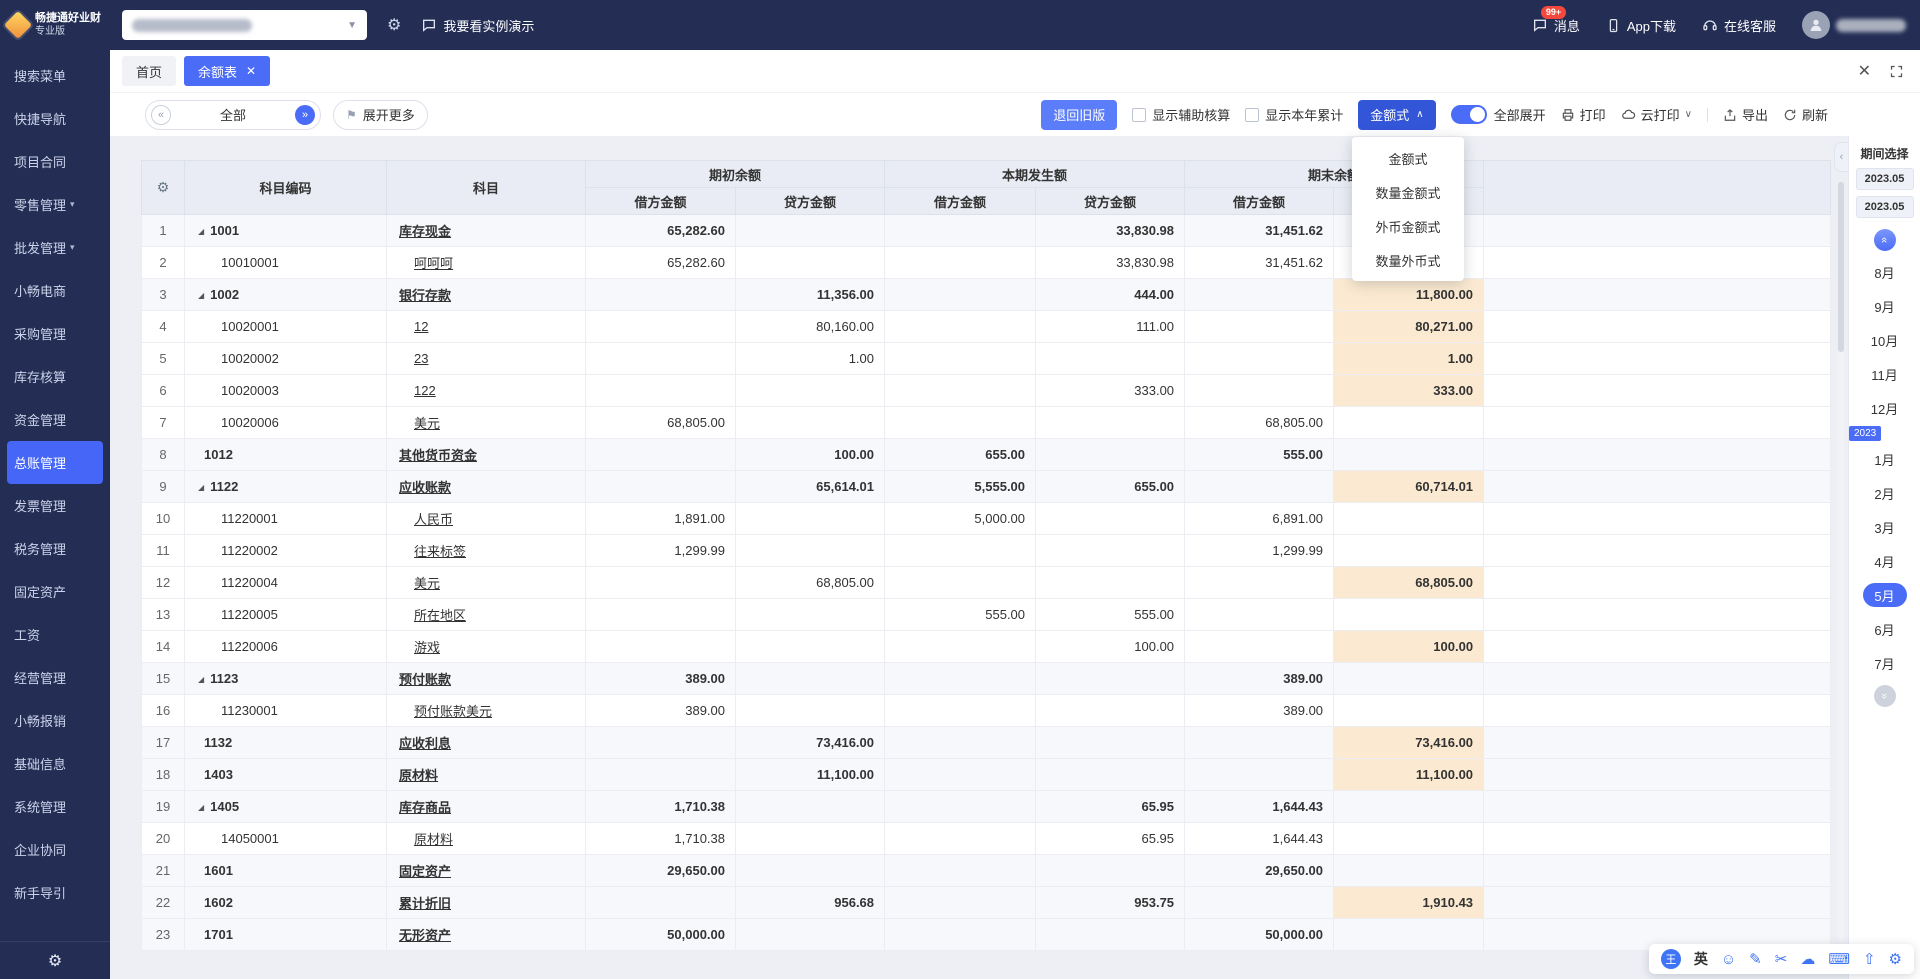  I want to click on month-item: 8月, so click(1884, 273).